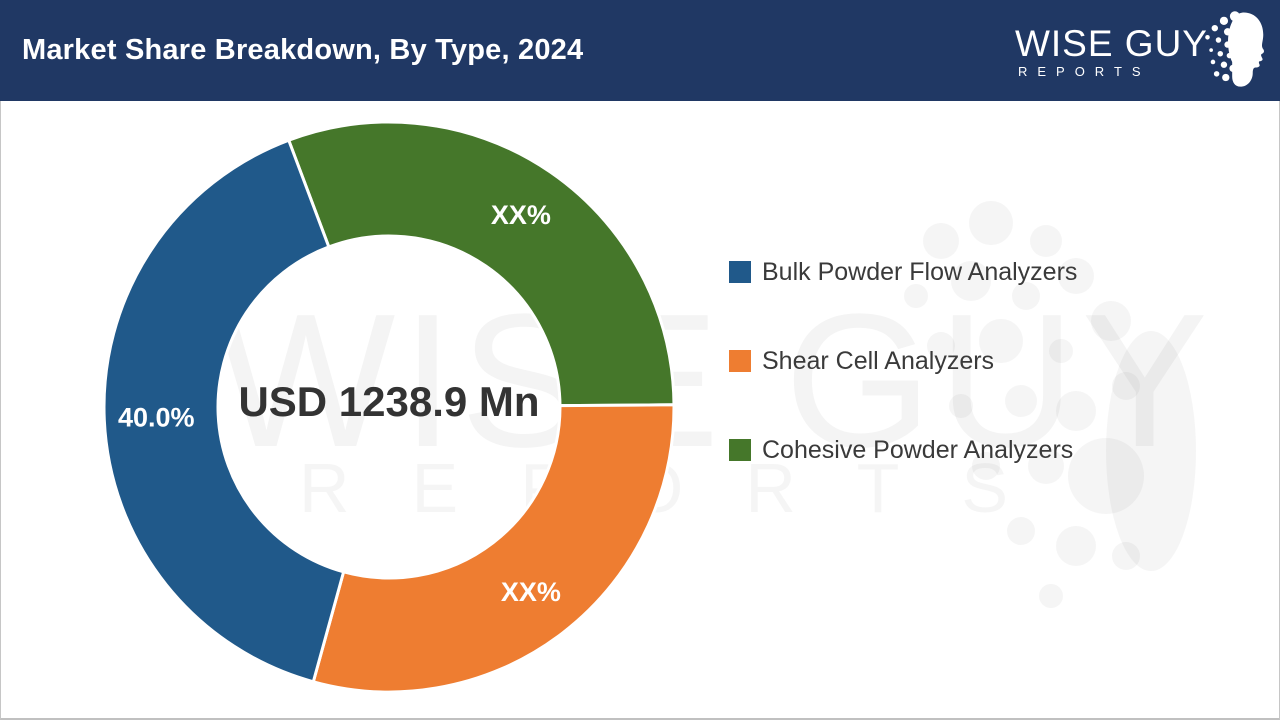 This screenshot has height=720, width=1280. Describe the element at coordinates (920, 272) in the screenshot. I see `legend-label: Bulk Powder Flow Analyzers` at that location.